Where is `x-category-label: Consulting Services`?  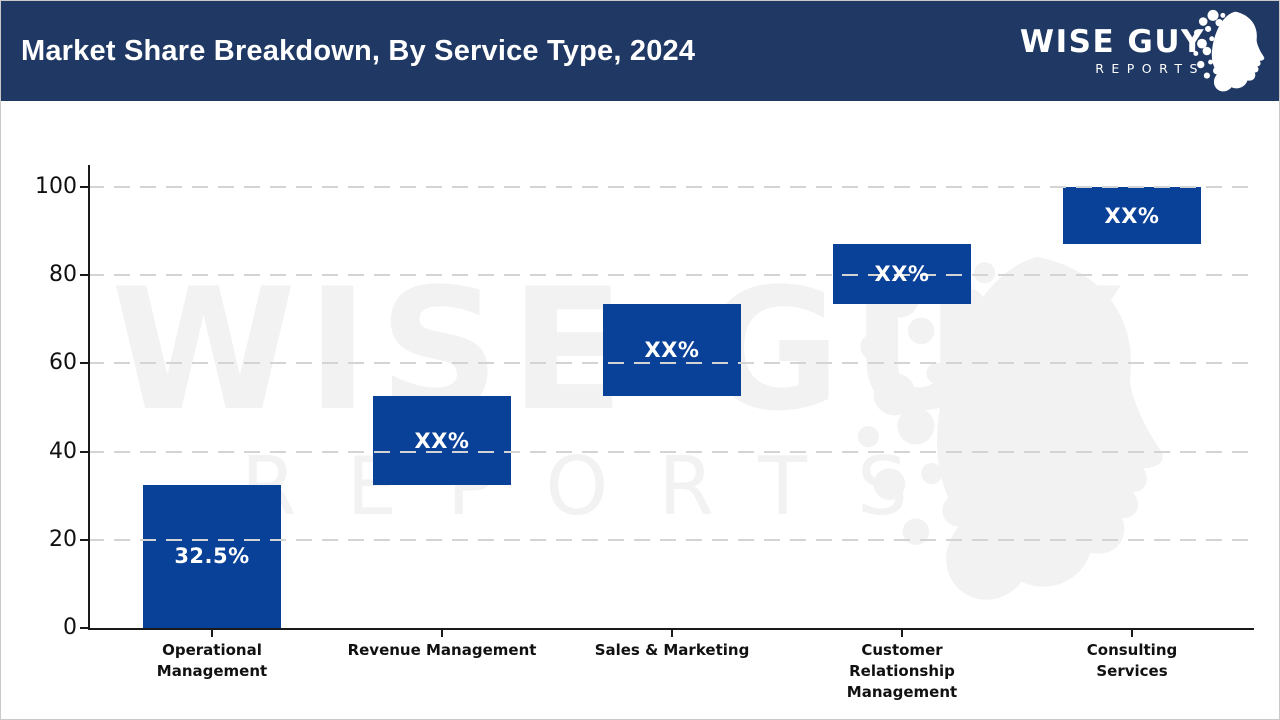 x-category-label: Consulting Services is located at coordinates (1132, 661).